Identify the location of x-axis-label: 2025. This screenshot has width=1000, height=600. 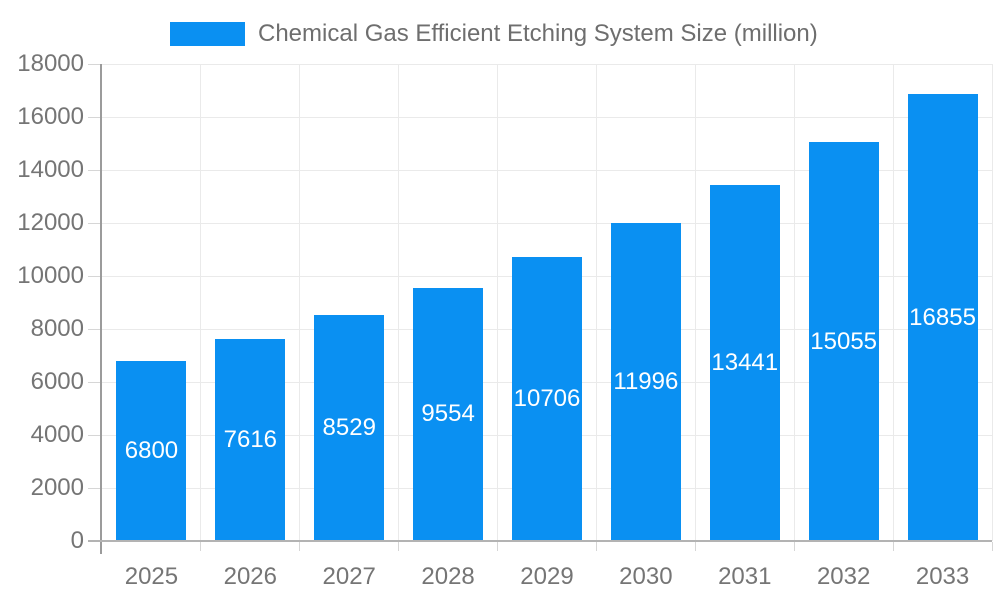
(151, 576).